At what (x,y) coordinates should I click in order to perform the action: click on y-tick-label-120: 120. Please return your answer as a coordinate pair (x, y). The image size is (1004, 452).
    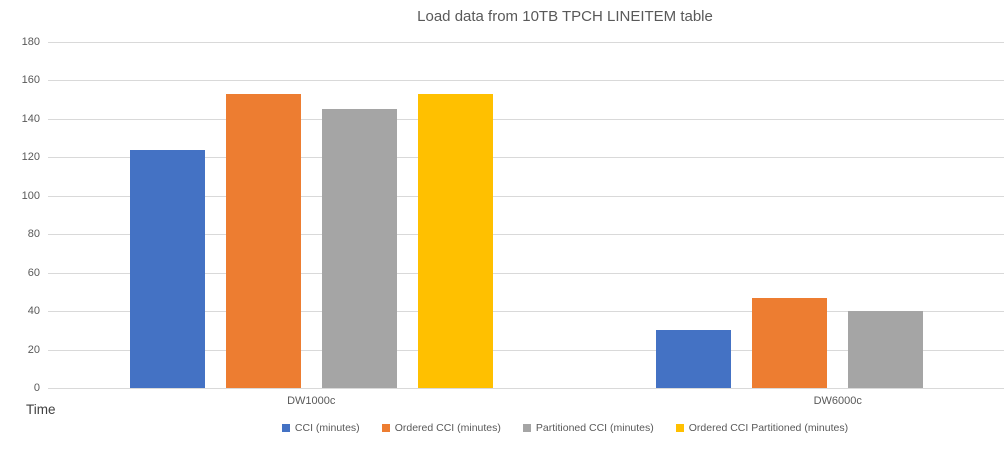
    Looking at the image, I should click on (30, 157).